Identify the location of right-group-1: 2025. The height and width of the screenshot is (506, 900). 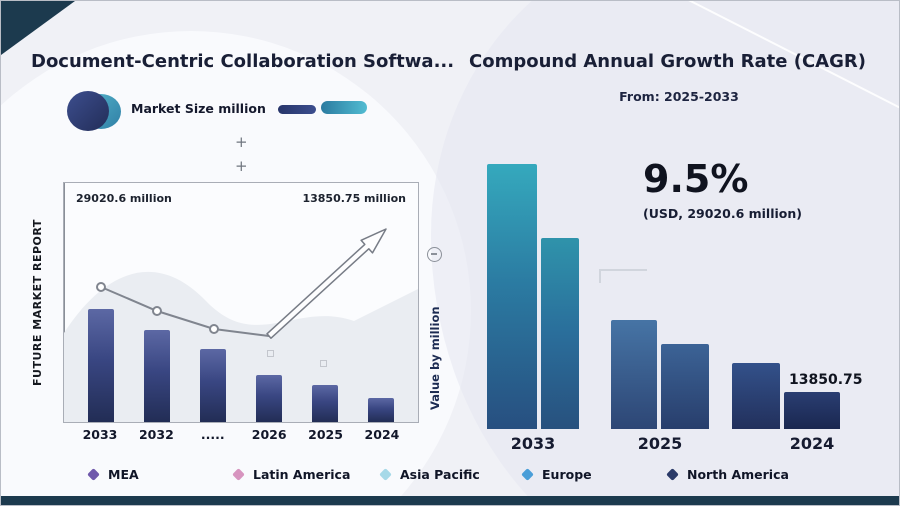
(660, 386).